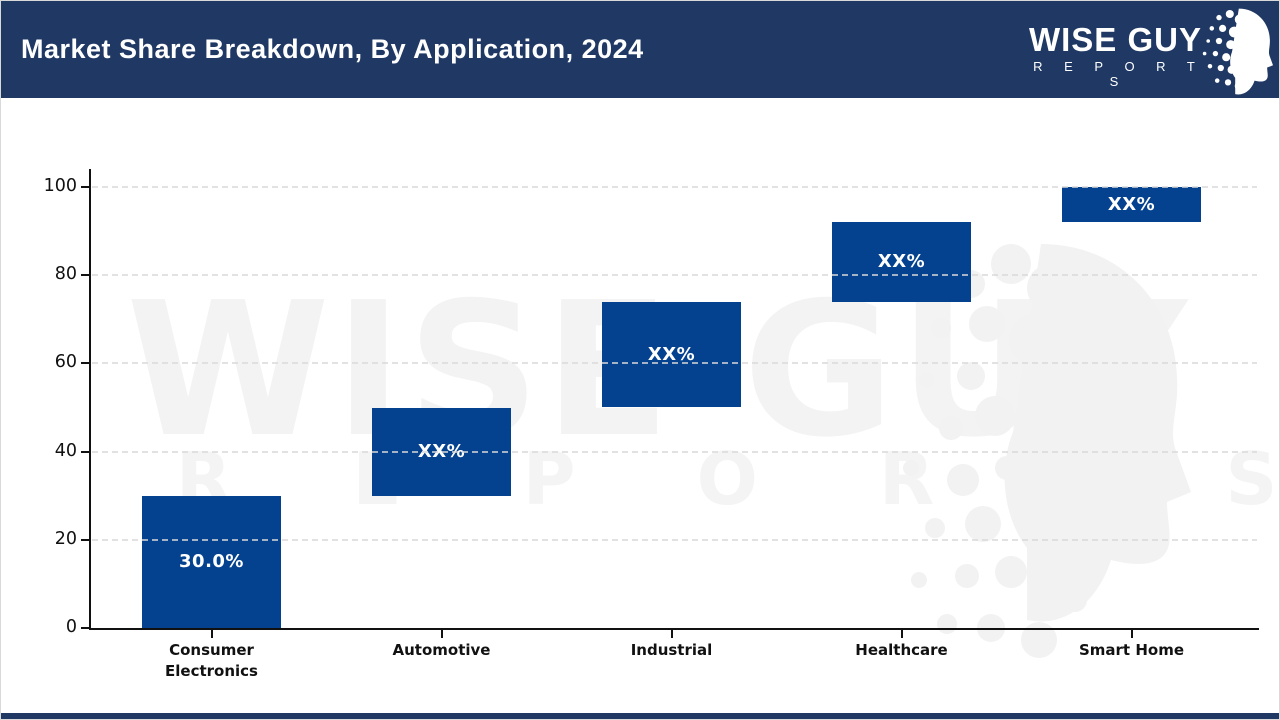 This screenshot has height=720, width=1280. I want to click on y-tick-label: 0, so click(71, 627).